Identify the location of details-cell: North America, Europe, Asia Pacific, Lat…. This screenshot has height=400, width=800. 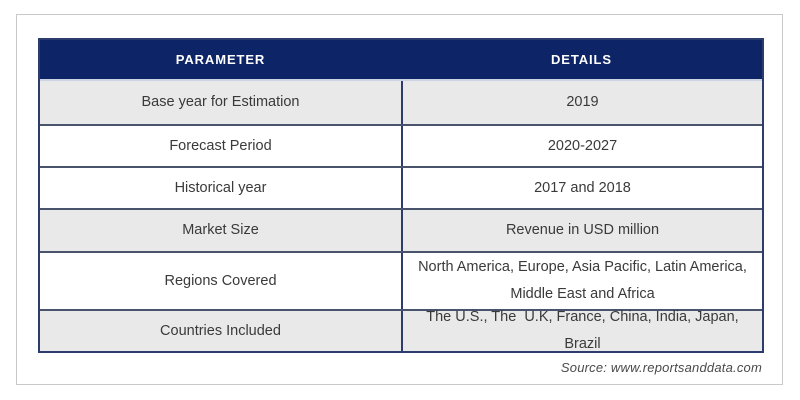
(581, 281).